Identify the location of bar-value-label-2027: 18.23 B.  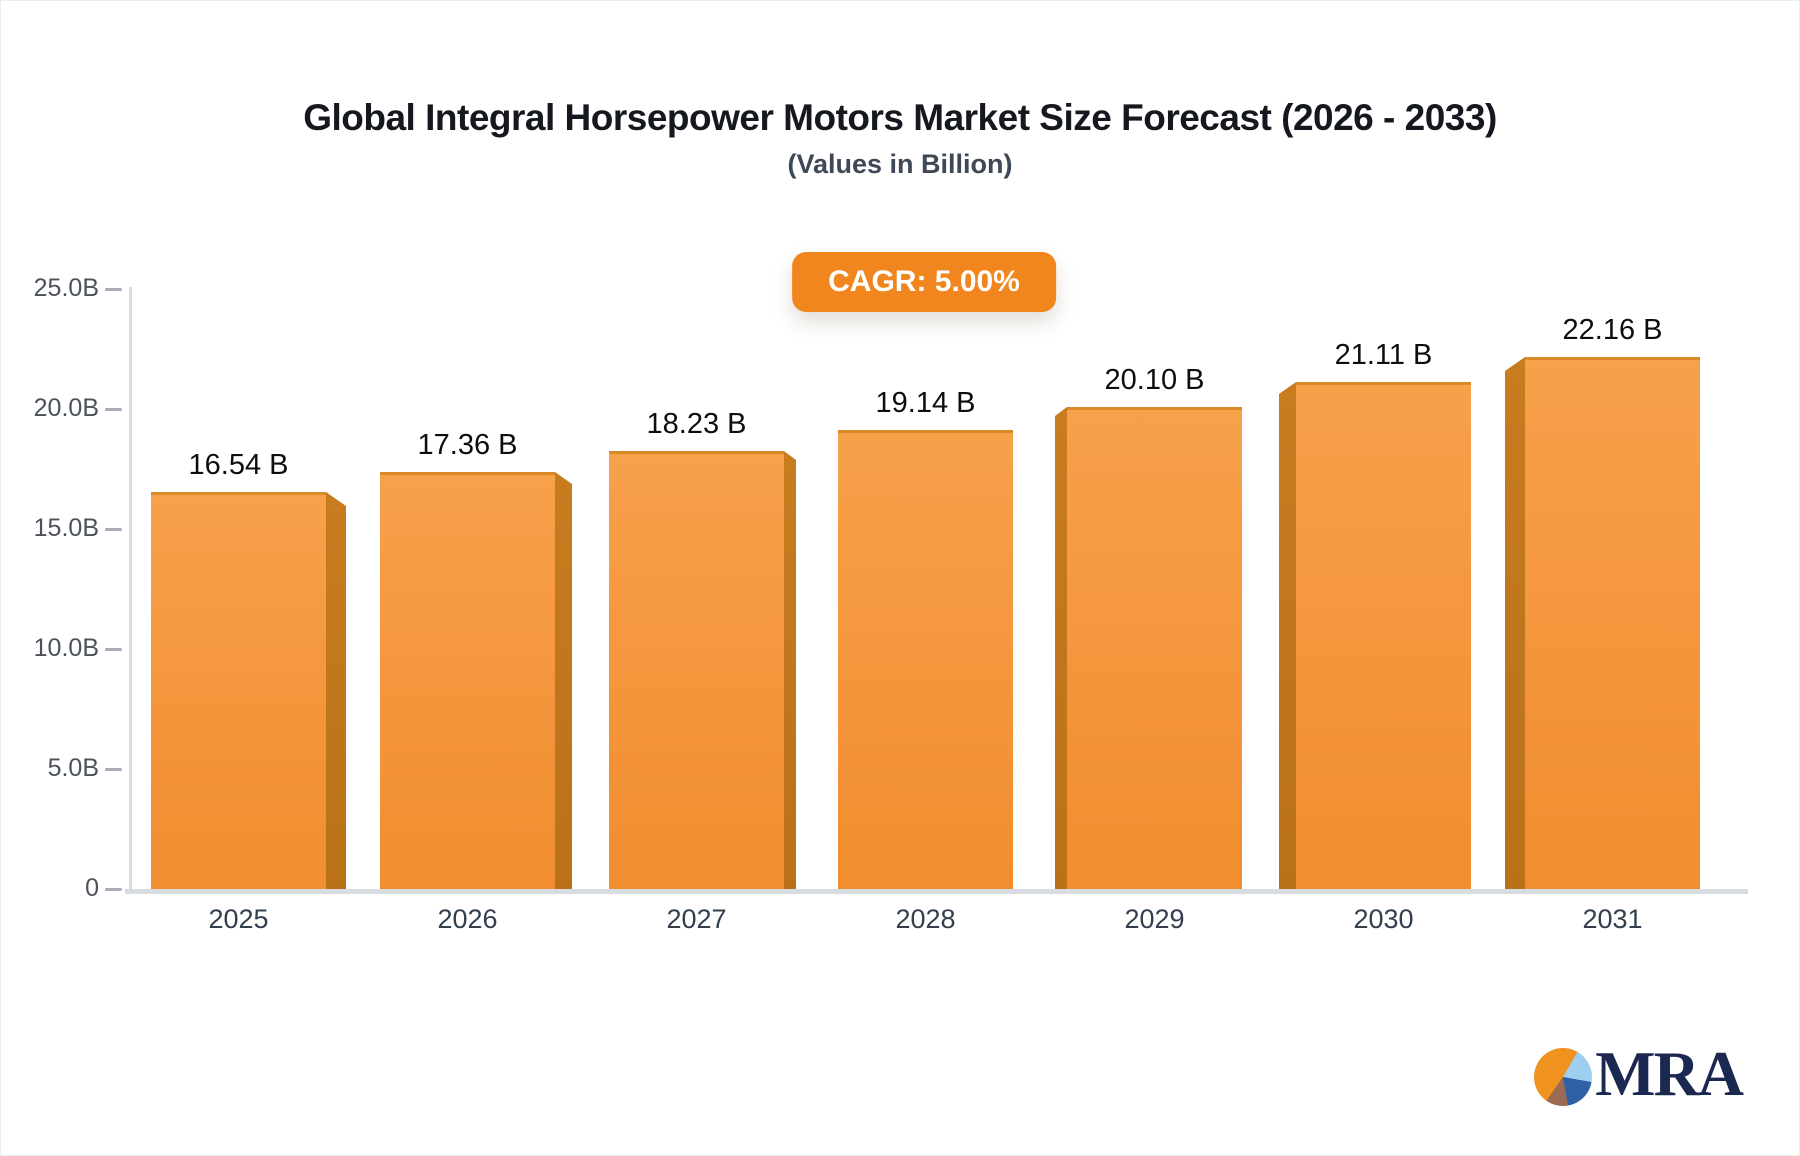
(696, 424).